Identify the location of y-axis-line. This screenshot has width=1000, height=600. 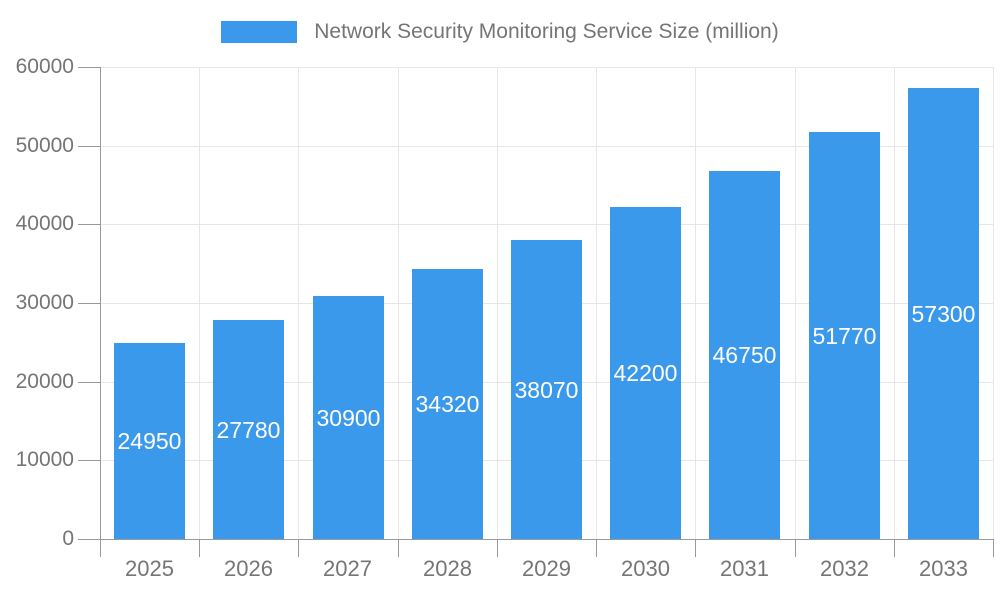
(100, 312).